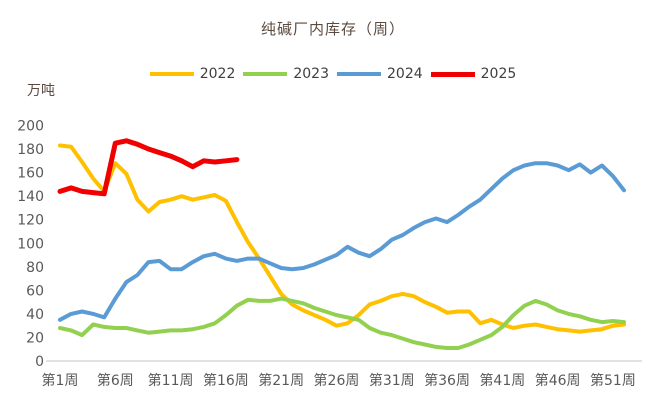 The width and height of the screenshot is (666, 416). I want to click on y-axis-tick-label: 80, so click(35, 268).